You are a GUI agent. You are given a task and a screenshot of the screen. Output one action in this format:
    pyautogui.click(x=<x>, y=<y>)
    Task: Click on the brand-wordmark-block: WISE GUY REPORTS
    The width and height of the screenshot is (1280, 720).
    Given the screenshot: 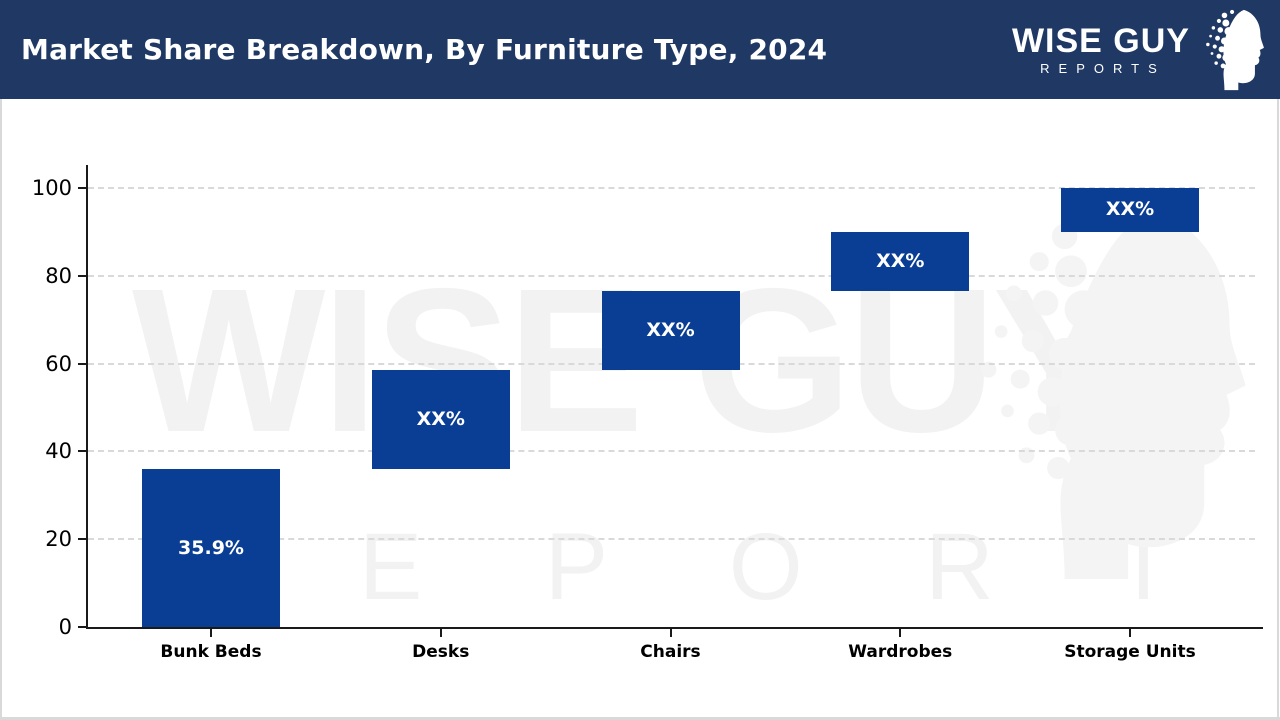 What is the action you would take?
    pyautogui.click(x=1101, y=49)
    